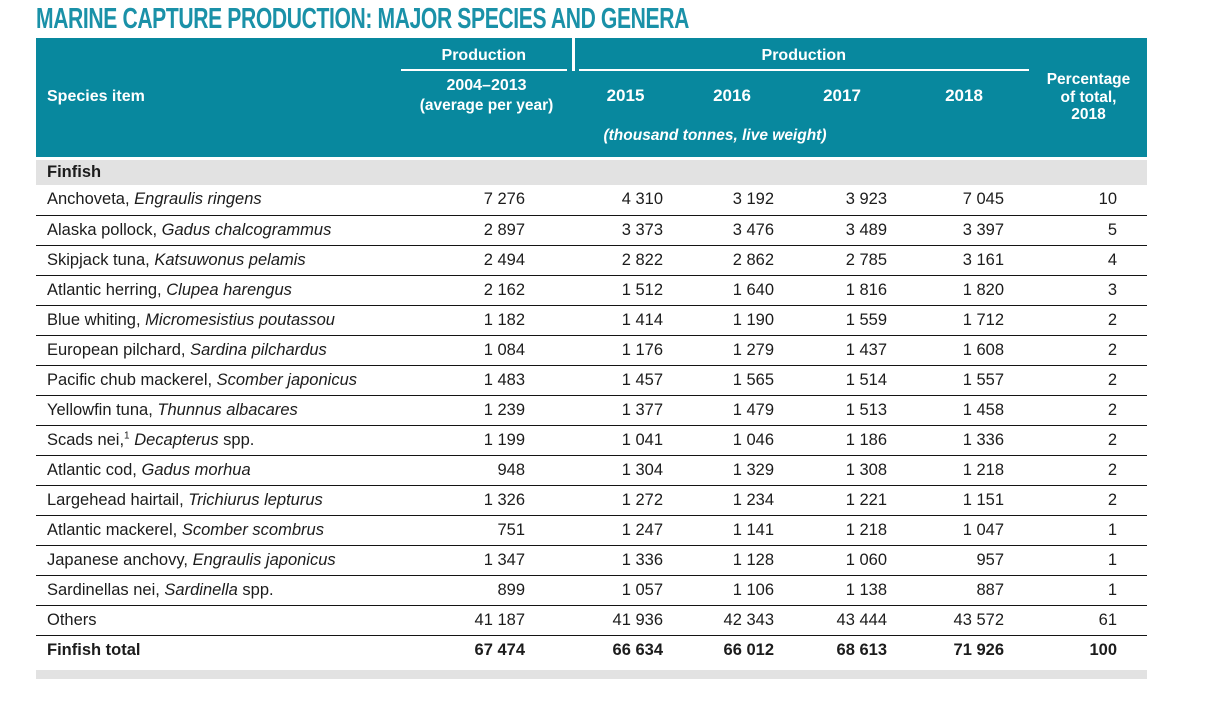 This screenshot has height=723, width=1229. I want to click on value-2016: 1 141, so click(732, 530).